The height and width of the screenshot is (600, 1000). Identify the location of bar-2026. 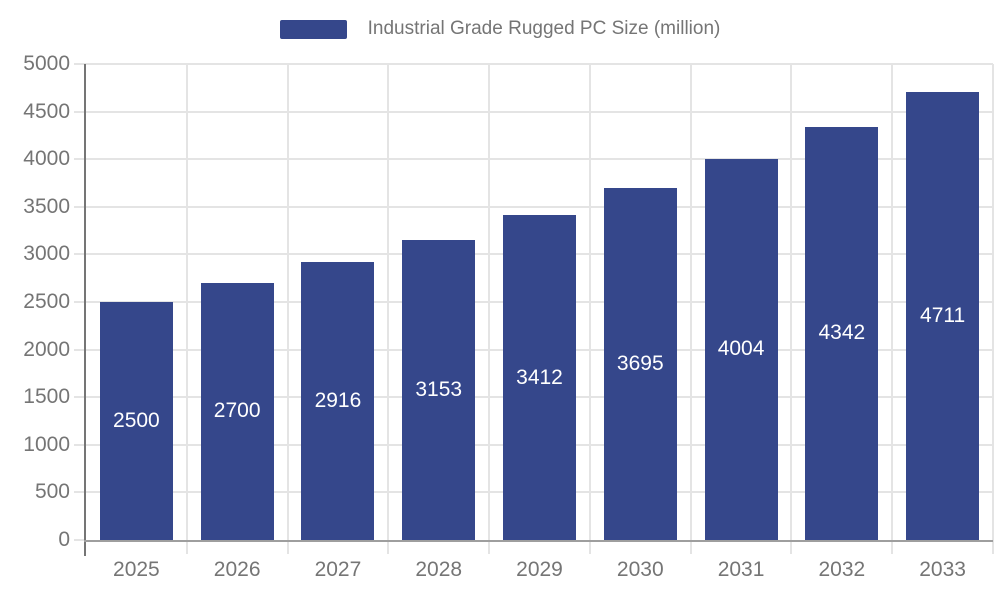
(237, 411).